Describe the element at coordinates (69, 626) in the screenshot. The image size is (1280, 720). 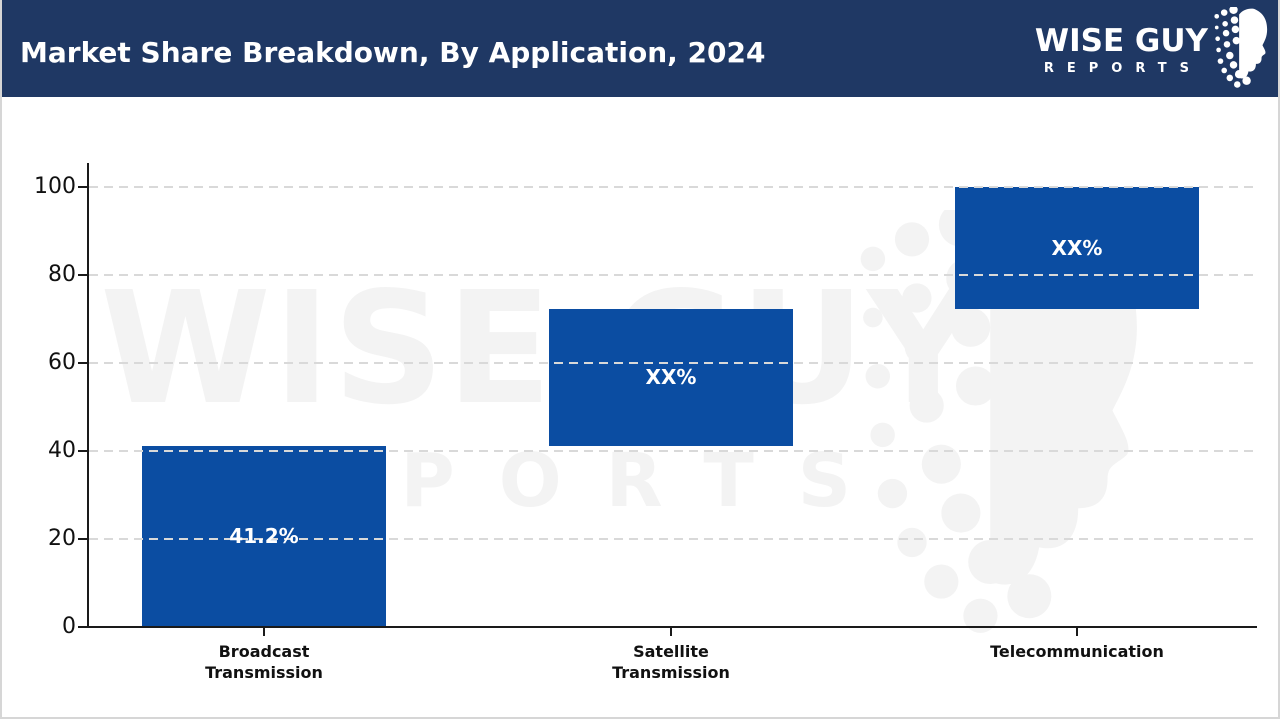
I see `y-tick-label: 0` at that location.